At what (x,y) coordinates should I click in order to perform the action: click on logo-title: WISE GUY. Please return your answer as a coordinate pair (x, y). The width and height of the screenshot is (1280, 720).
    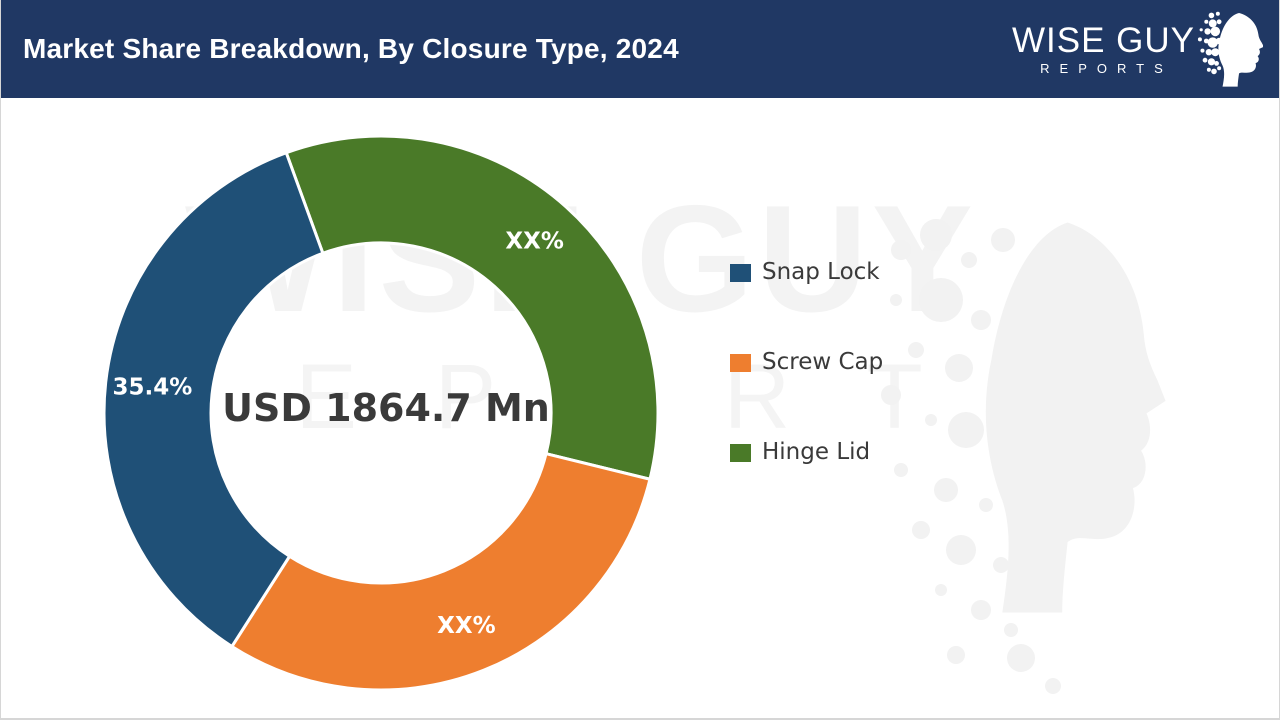
    Looking at the image, I should click on (1103, 40).